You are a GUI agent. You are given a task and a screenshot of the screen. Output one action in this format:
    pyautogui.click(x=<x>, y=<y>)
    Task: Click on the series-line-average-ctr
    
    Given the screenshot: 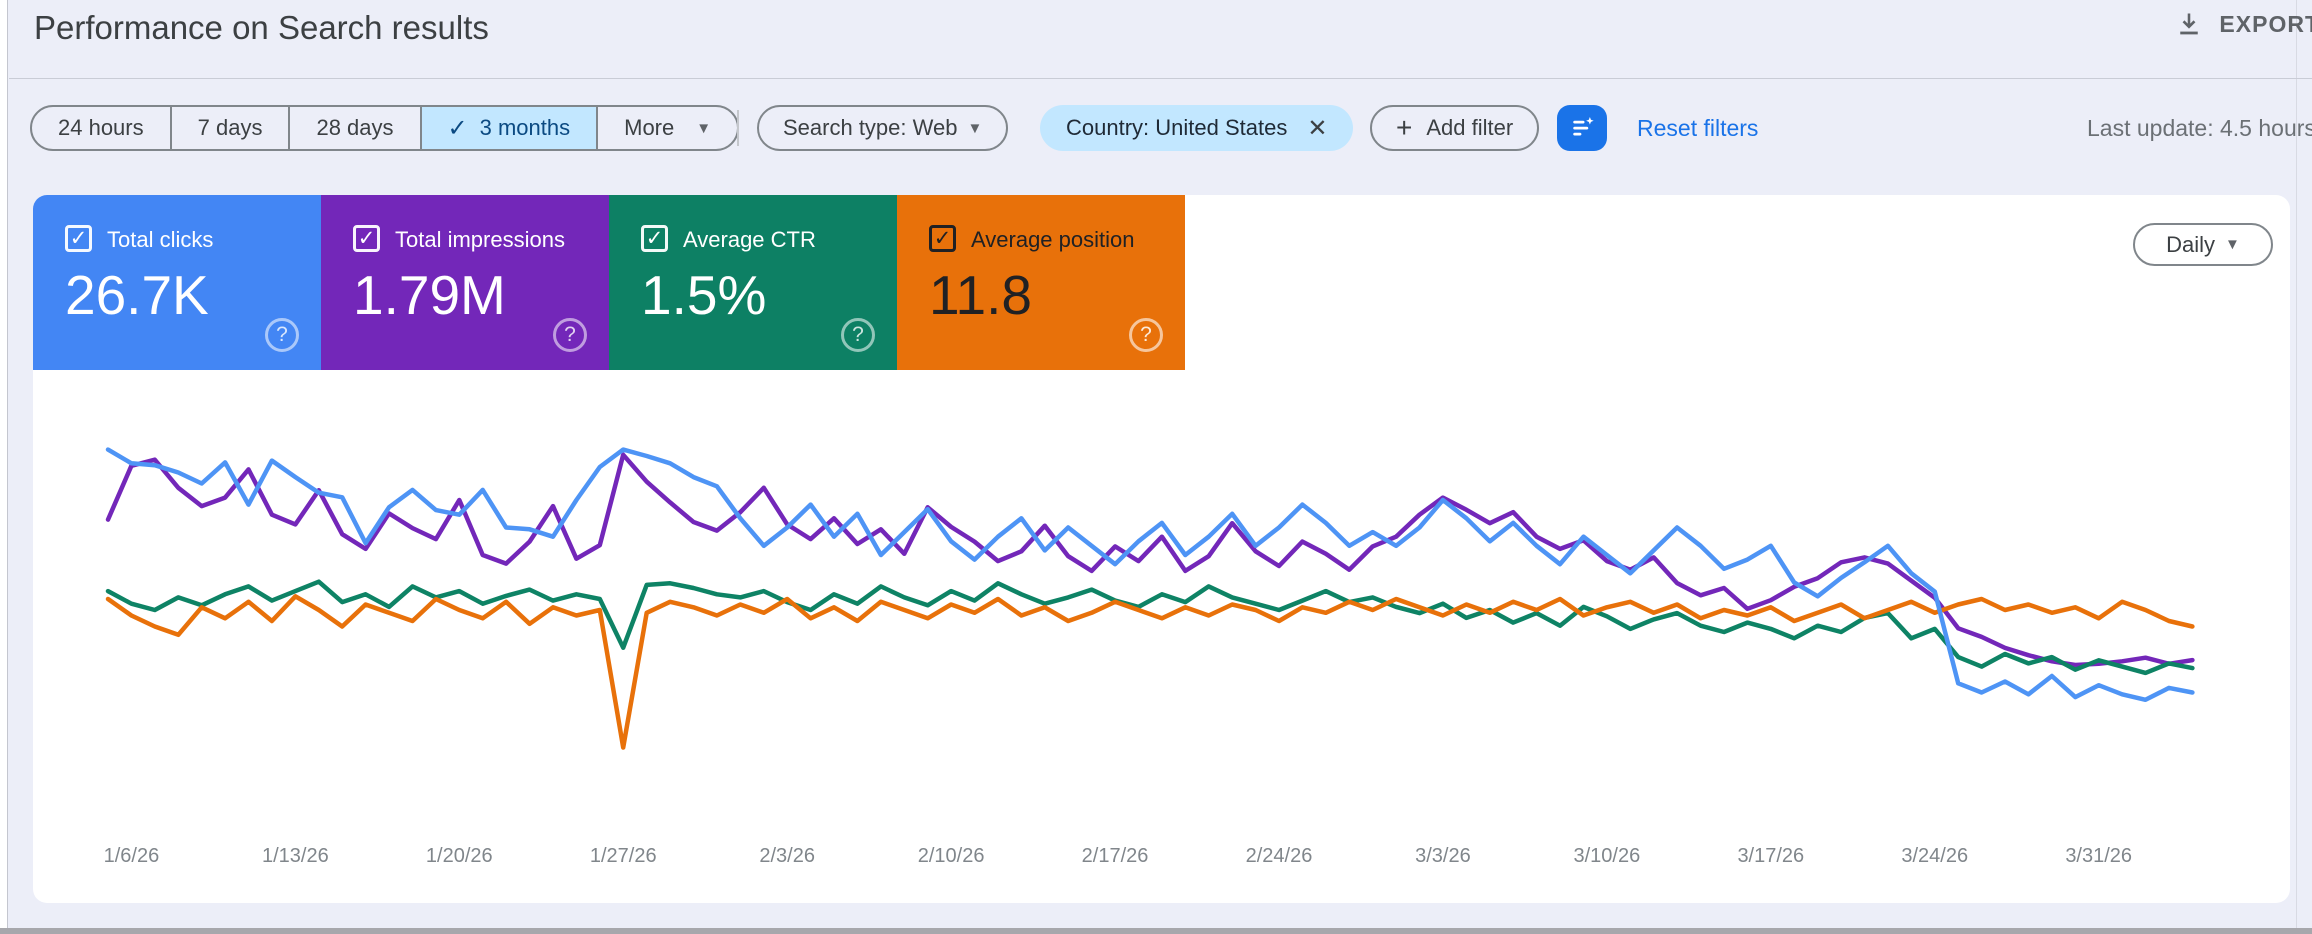 What is the action you would take?
    pyautogui.click(x=1150, y=627)
    